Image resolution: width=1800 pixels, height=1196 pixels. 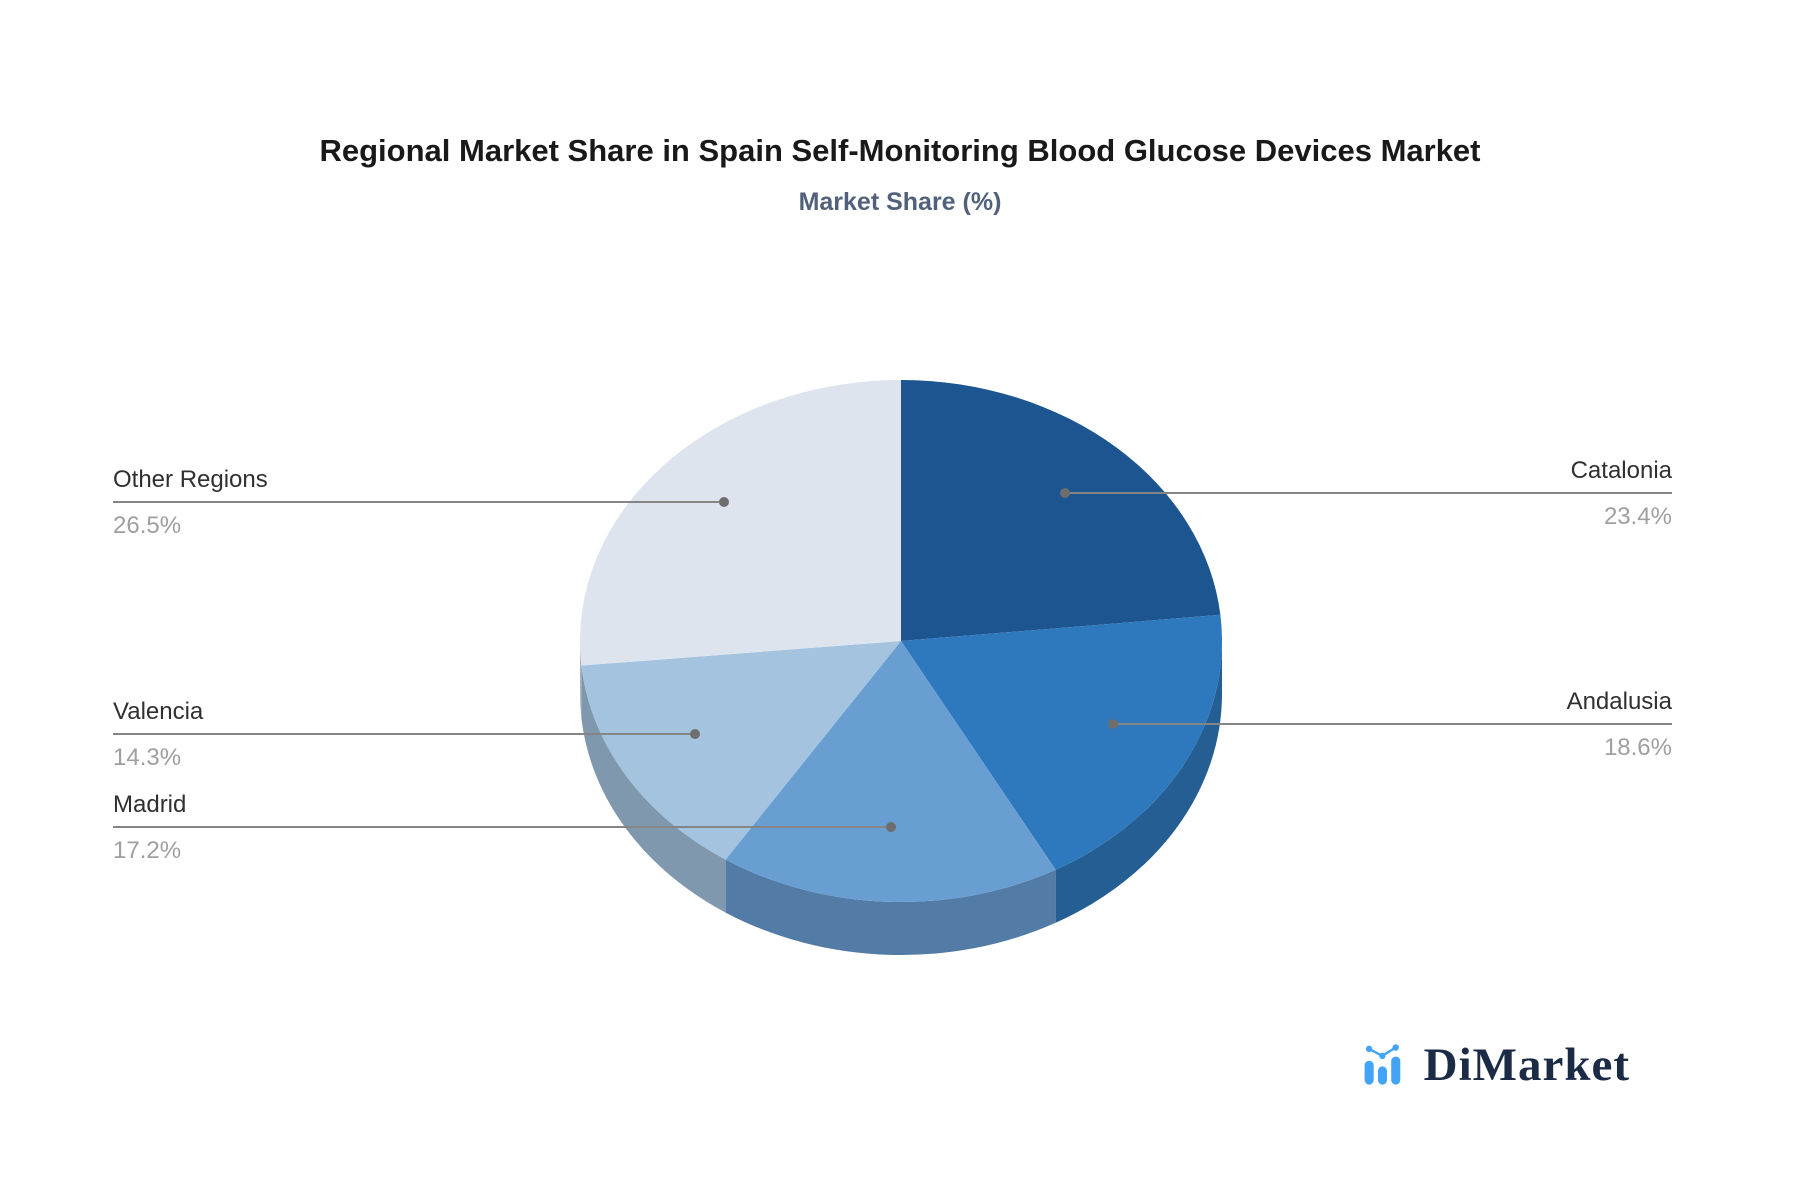 I want to click on dimarket-logo: DiMarket, so click(x=1496, y=1065).